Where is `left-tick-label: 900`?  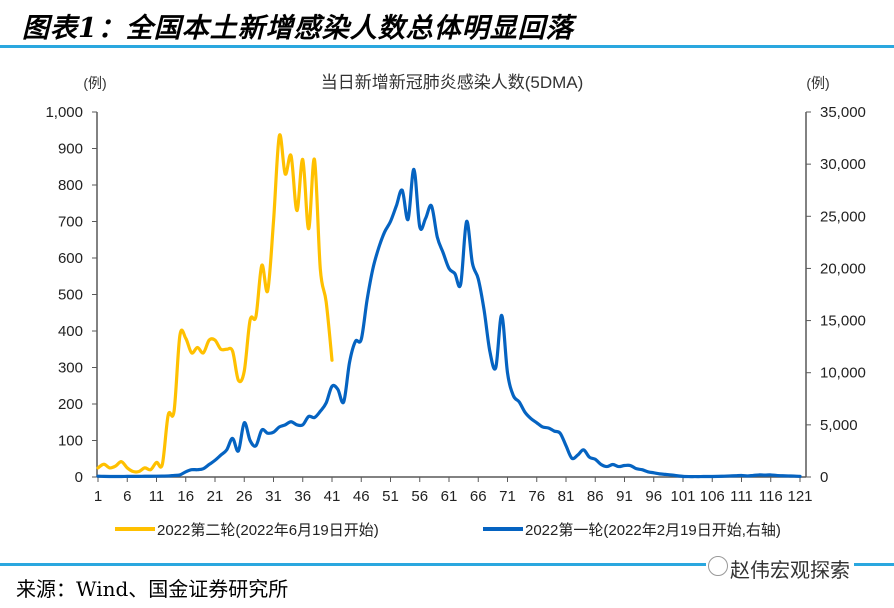
left-tick-label: 900 is located at coordinates (70, 149).